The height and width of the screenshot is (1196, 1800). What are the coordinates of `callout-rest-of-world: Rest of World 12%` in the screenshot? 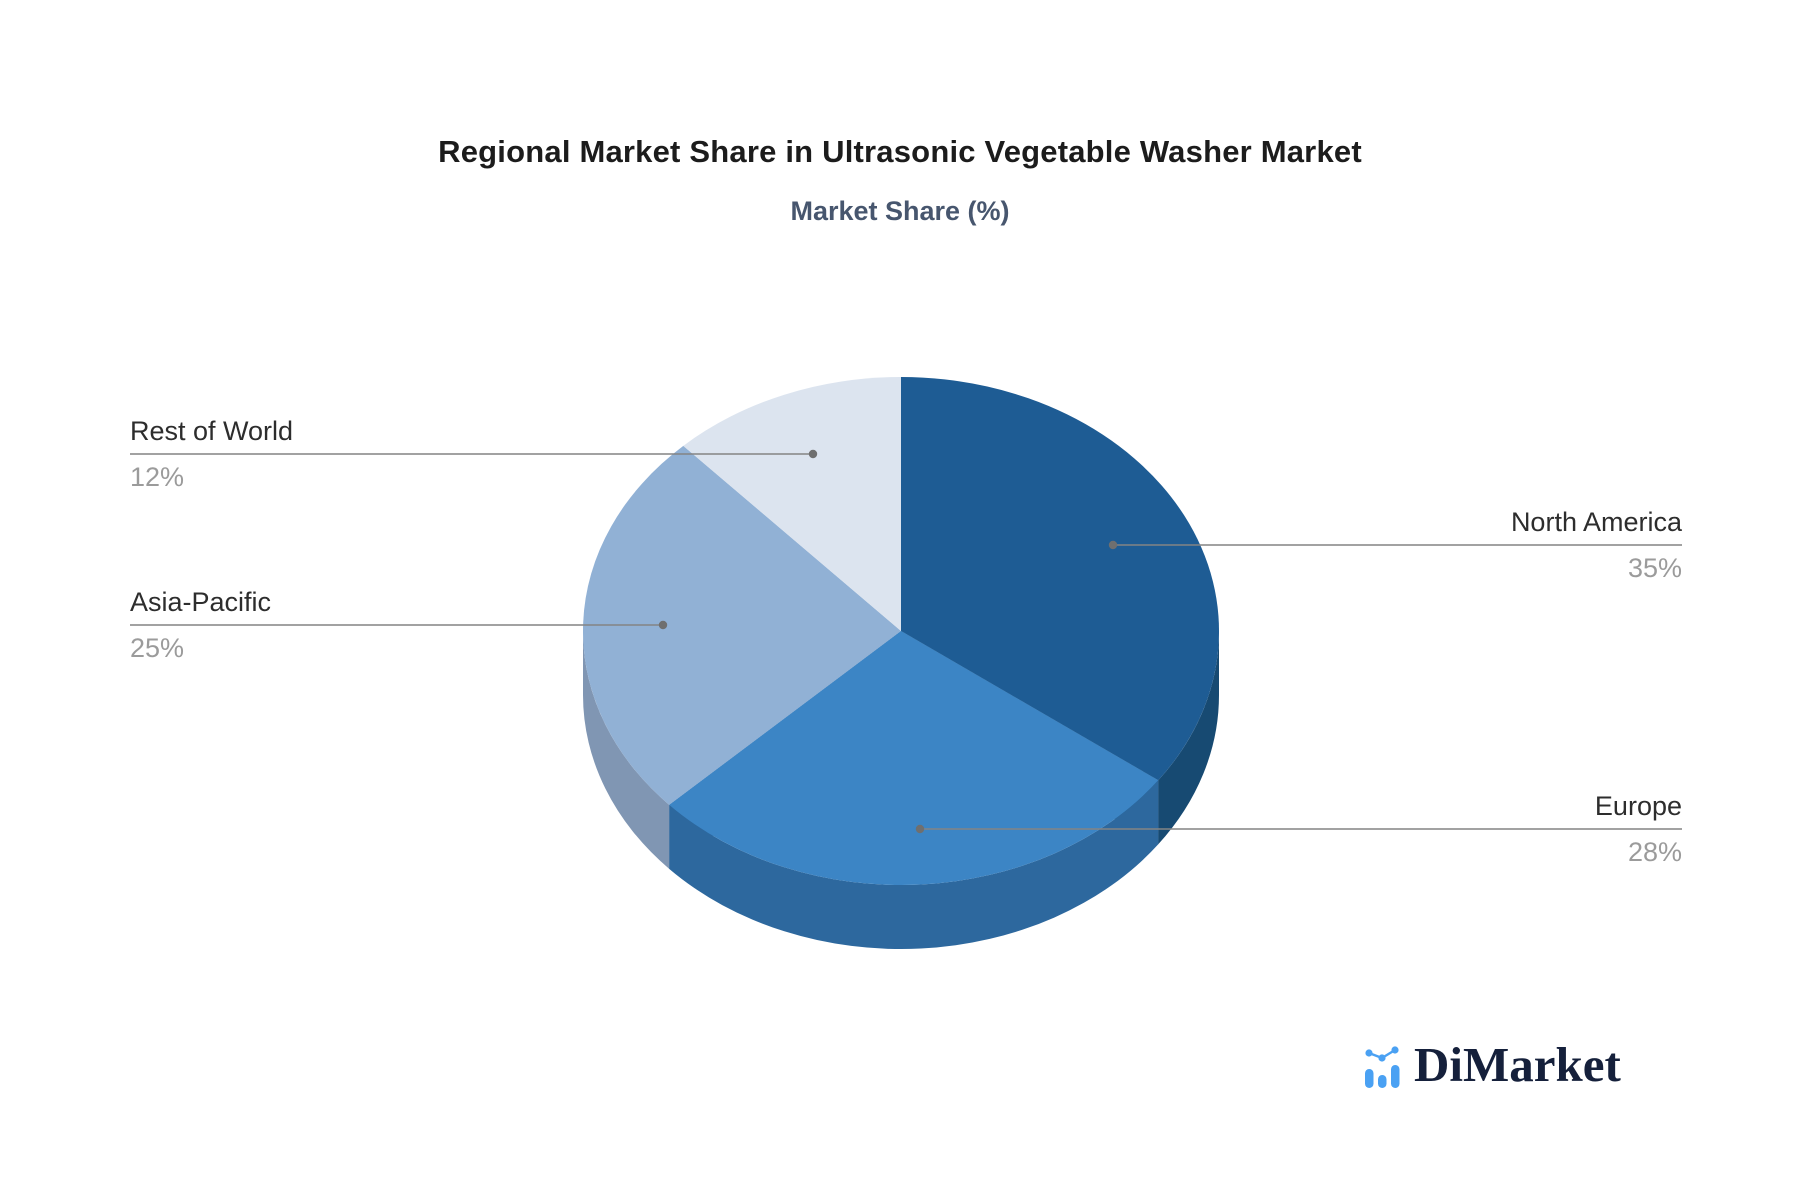 It's located at (211, 455).